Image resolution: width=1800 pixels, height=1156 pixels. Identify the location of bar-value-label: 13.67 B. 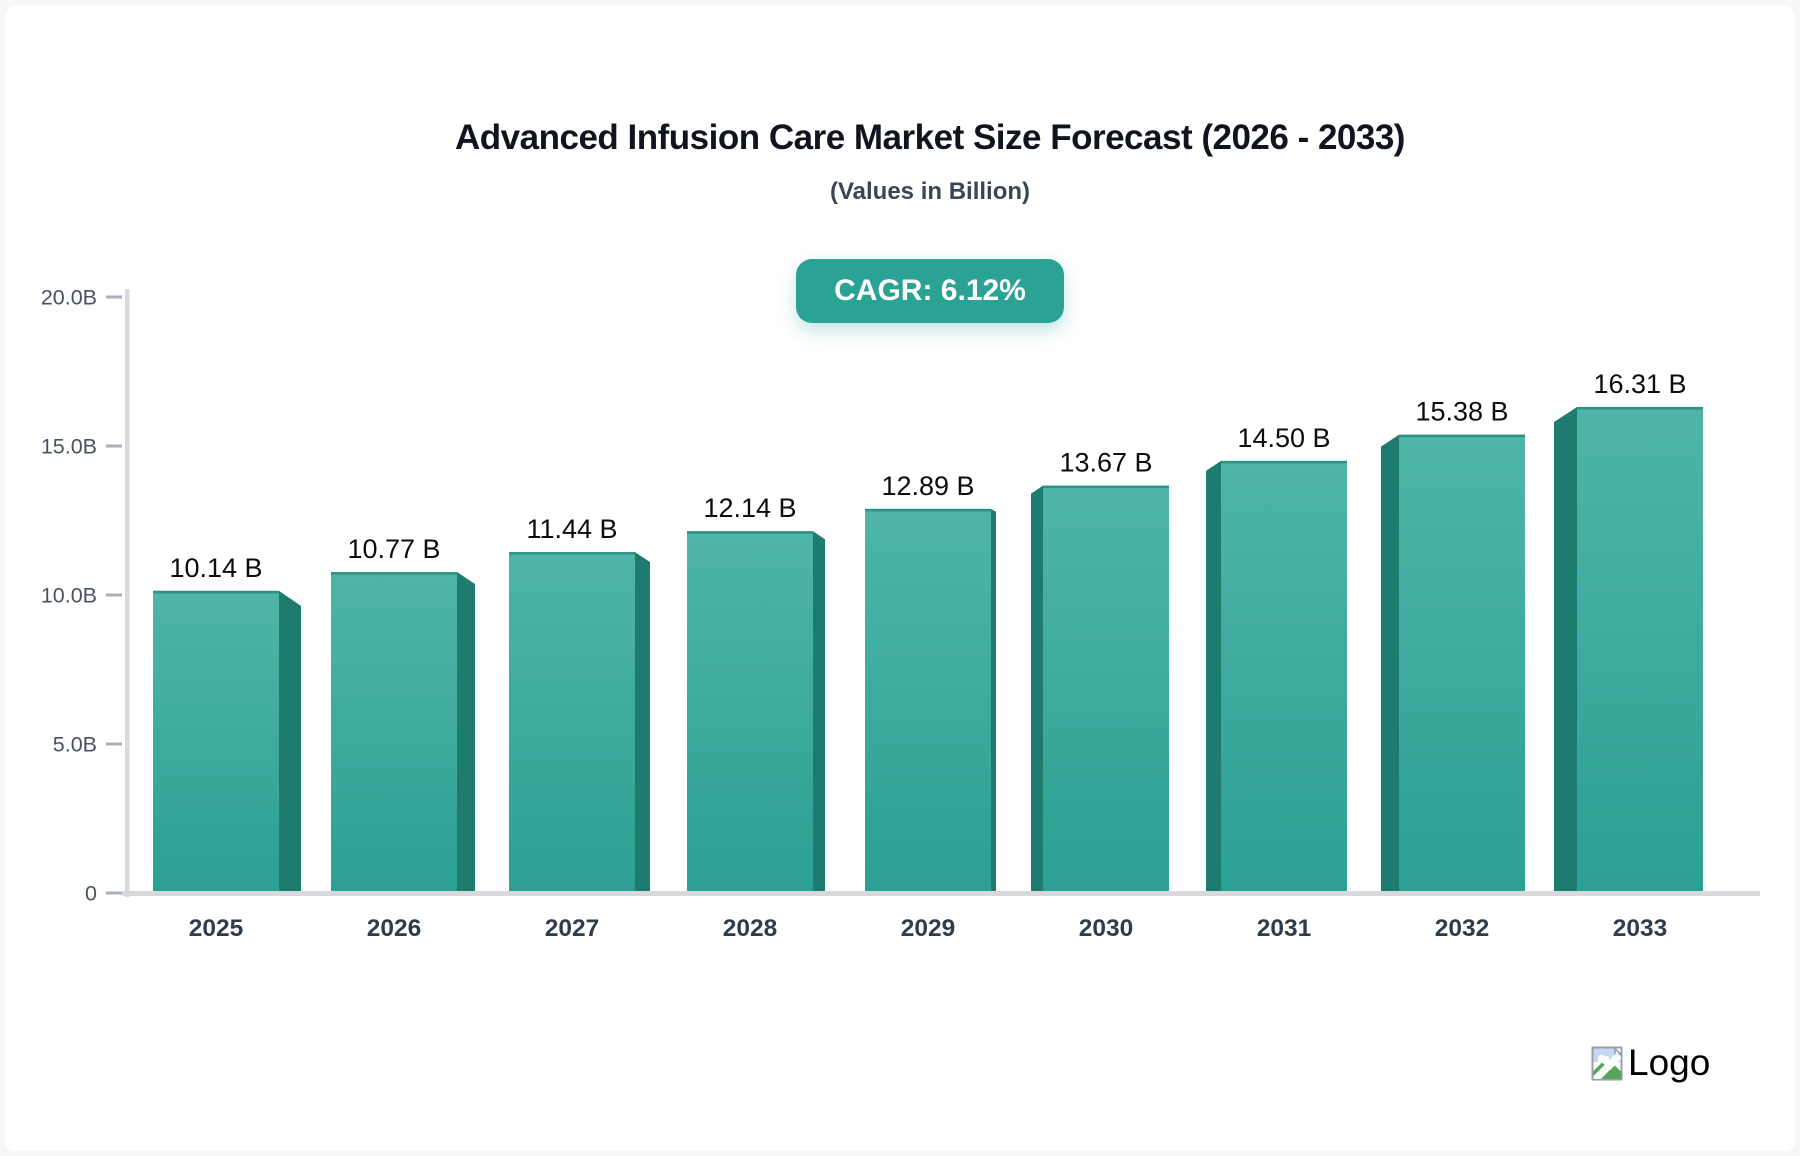
(1105, 463).